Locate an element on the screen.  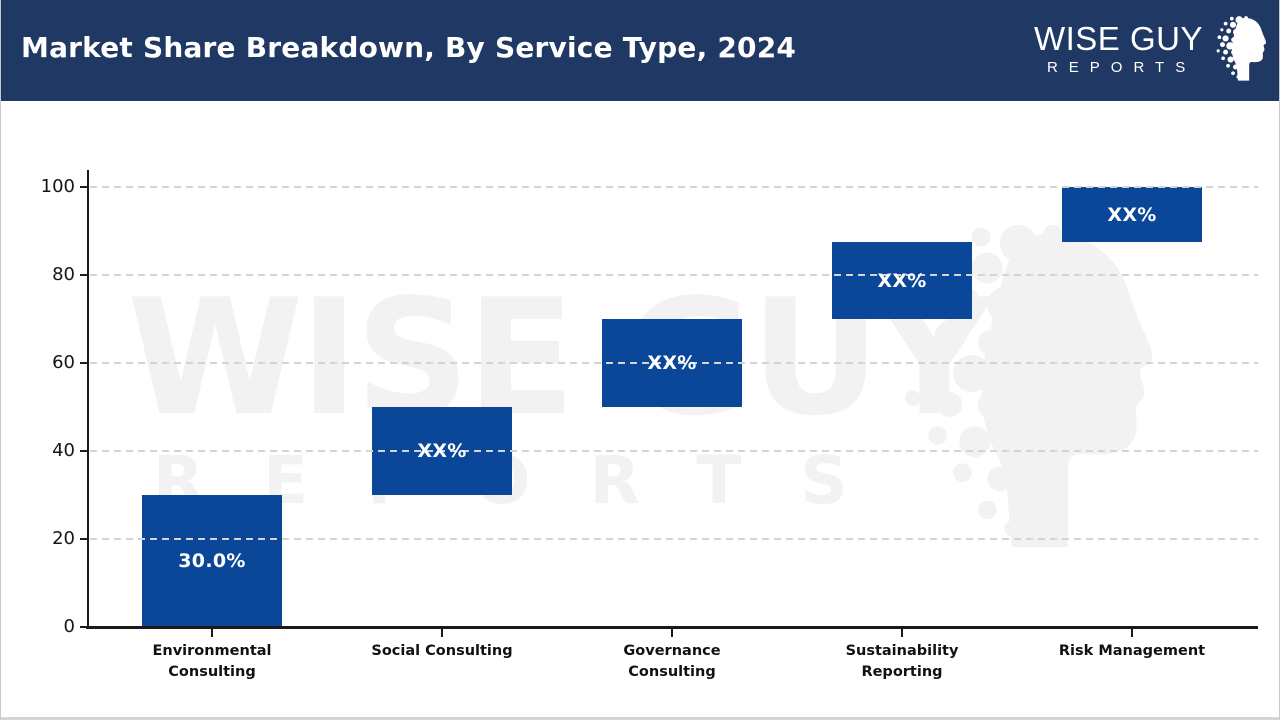
y-axis-line is located at coordinates (88, 399).